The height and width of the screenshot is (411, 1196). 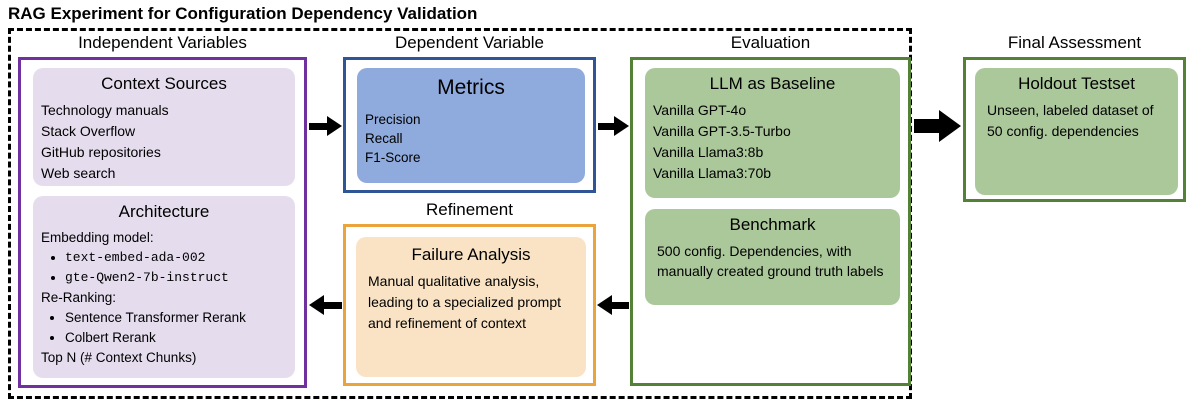 I want to click on list-item: Web search, so click(x=78, y=173).